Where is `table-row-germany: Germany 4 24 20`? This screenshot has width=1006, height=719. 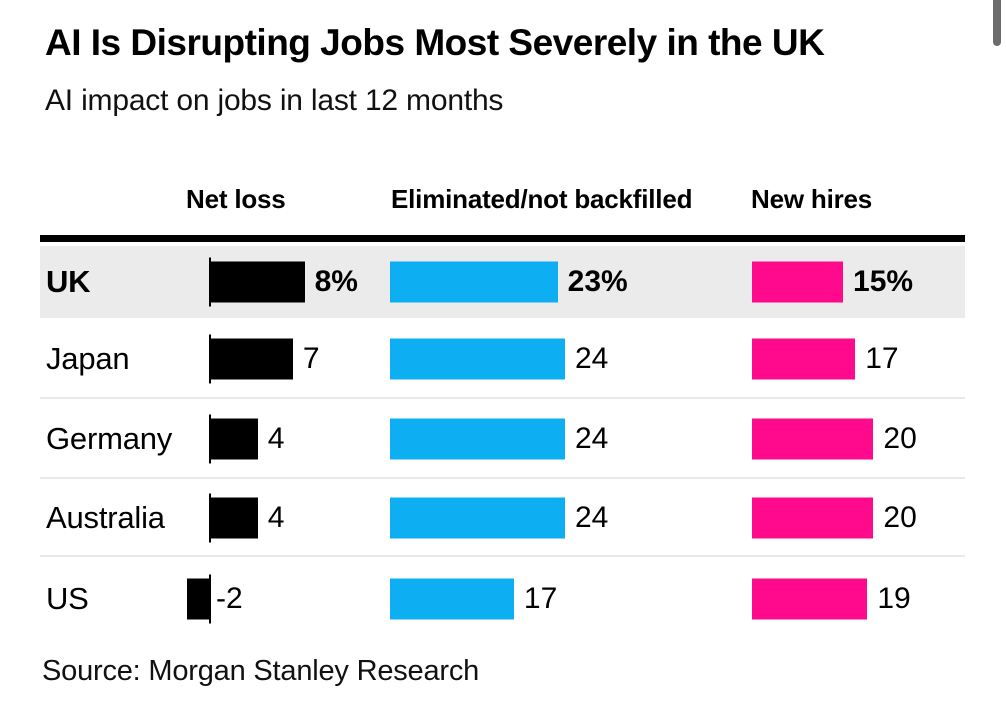
table-row-germany: Germany 4 24 20 is located at coordinates (502, 439).